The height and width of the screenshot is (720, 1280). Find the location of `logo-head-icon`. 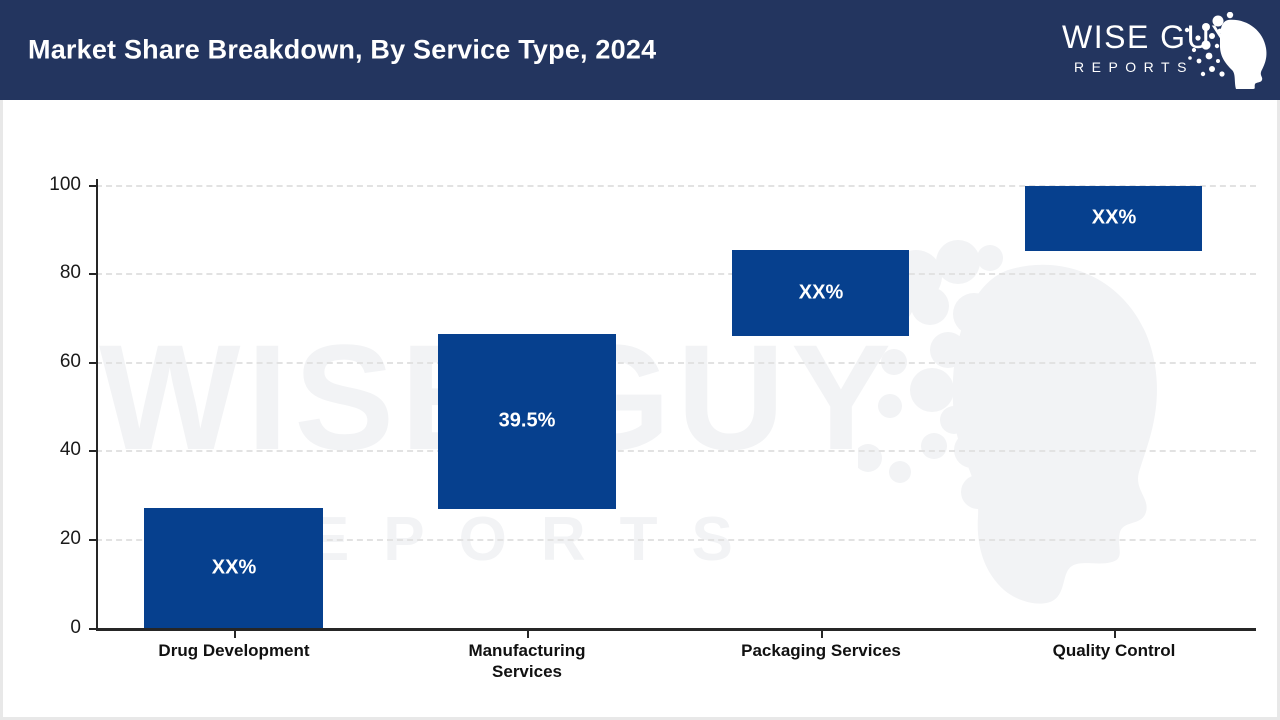

logo-head-icon is located at coordinates (1225, 50).